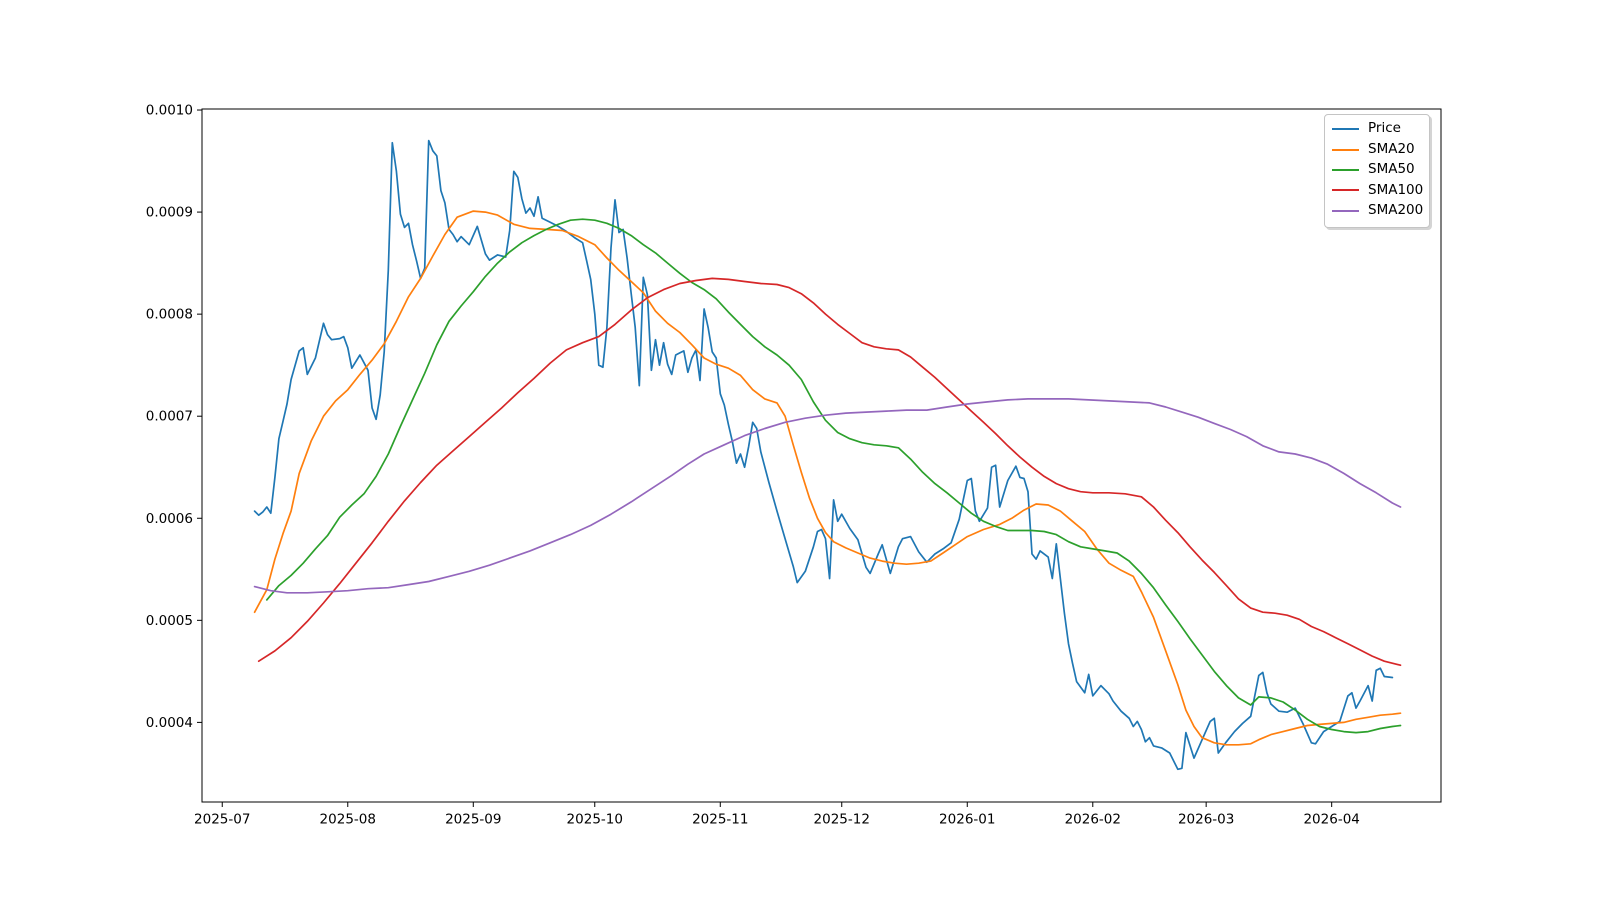 The image size is (1600, 900). What do you see at coordinates (169, 723) in the screenshot?
I see `y-axis-tick-label: 0.0004` at bounding box center [169, 723].